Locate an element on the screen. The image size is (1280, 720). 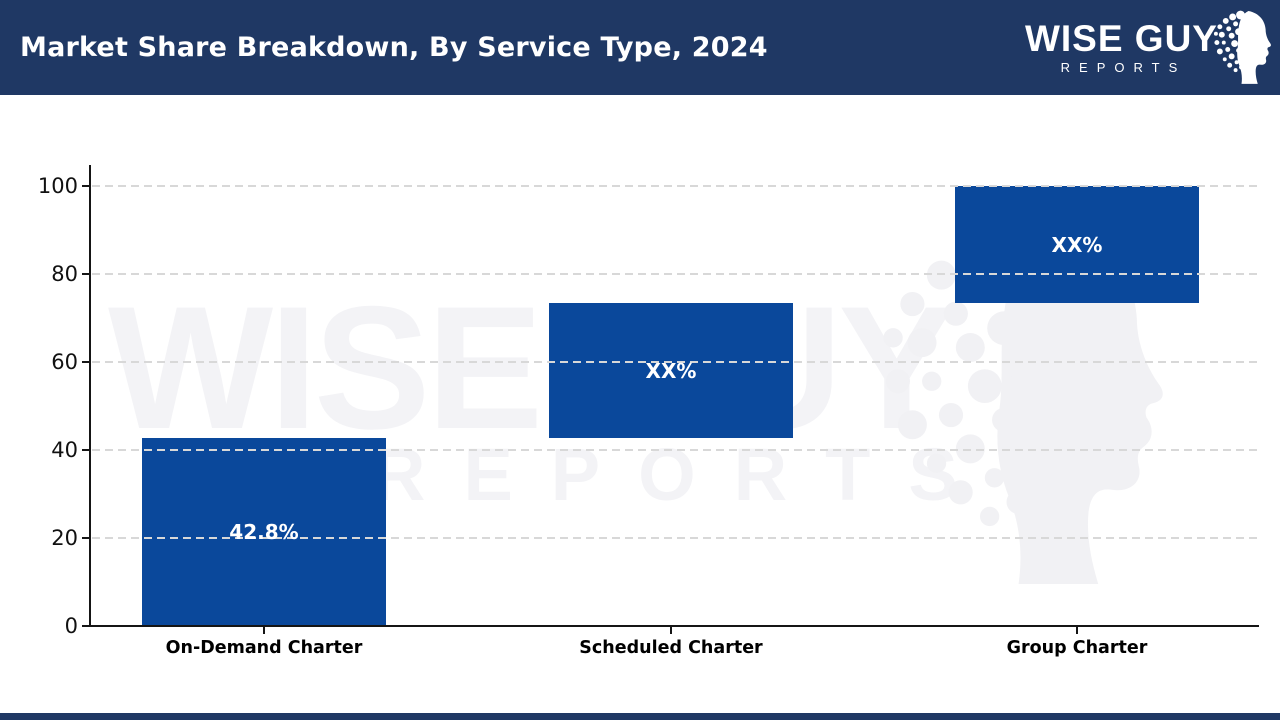
x-tick-mark-group-charter is located at coordinates (1077, 630).